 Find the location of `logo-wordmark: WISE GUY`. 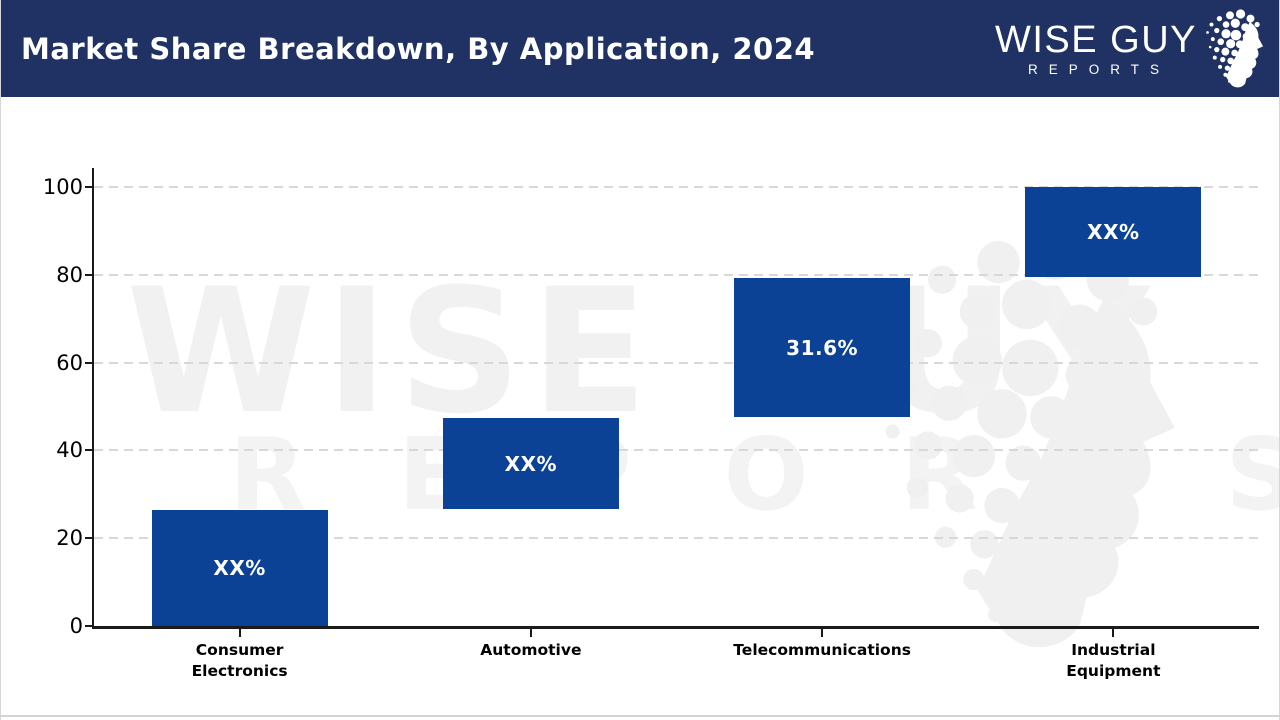

logo-wordmark: WISE GUY is located at coordinates (1095, 40).